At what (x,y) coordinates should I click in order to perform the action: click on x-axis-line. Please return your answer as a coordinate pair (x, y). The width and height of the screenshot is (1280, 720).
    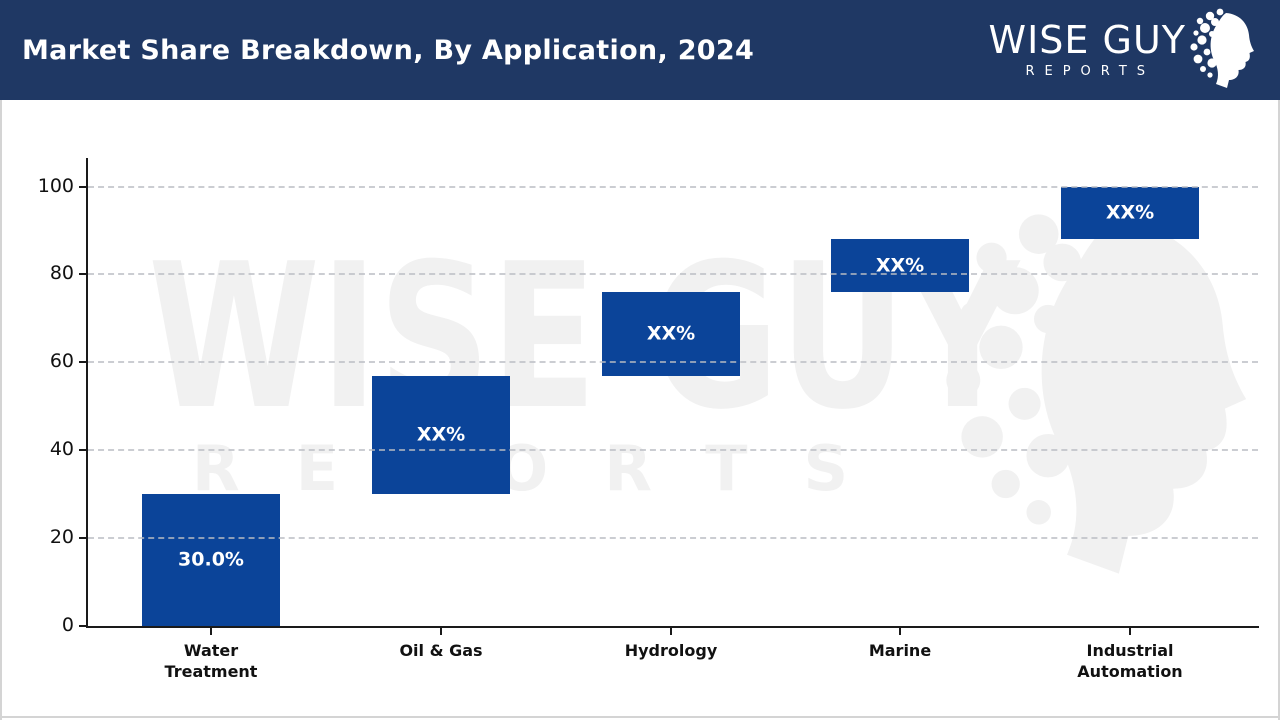
    Looking at the image, I should click on (672, 627).